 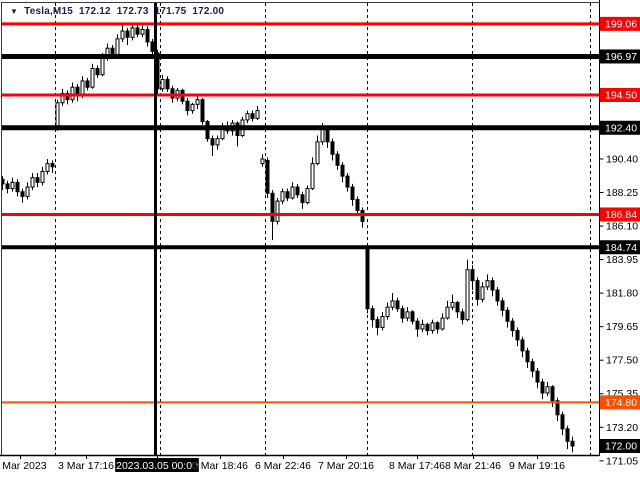 I want to click on price-axis-label: 181.80, so click(x=622, y=294).